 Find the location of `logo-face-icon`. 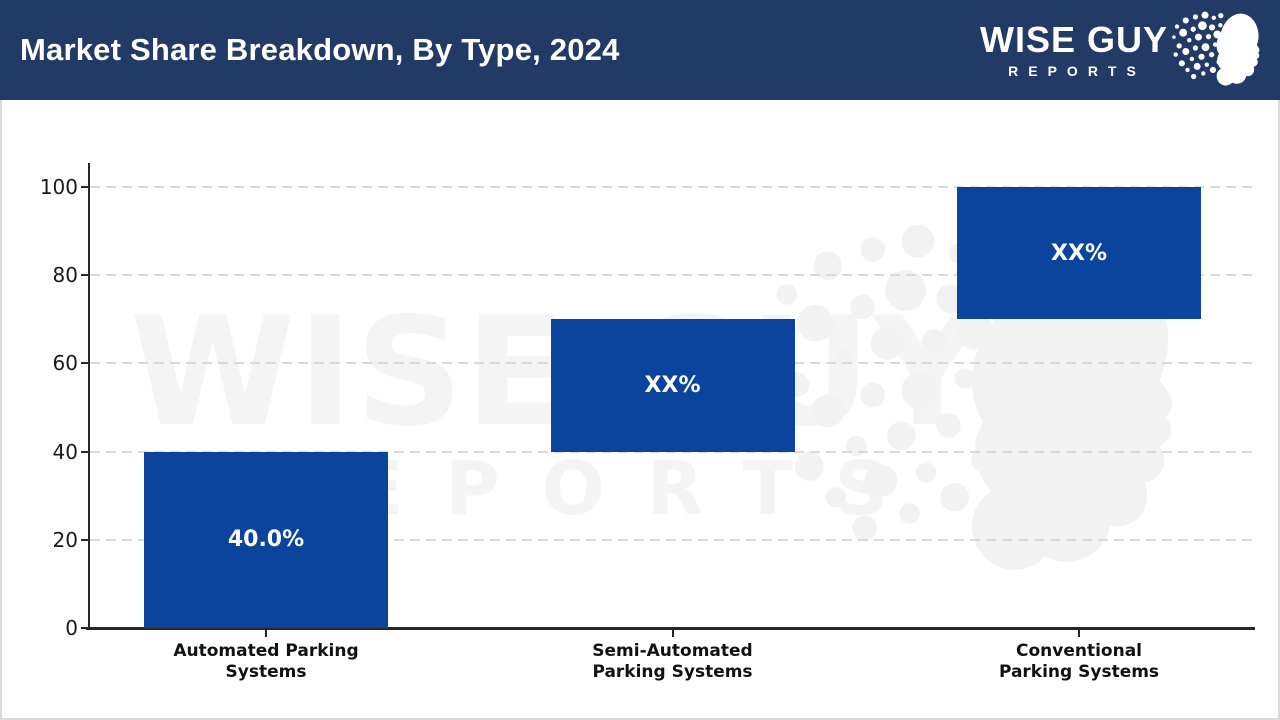

logo-face-icon is located at coordinates (1216, 50).